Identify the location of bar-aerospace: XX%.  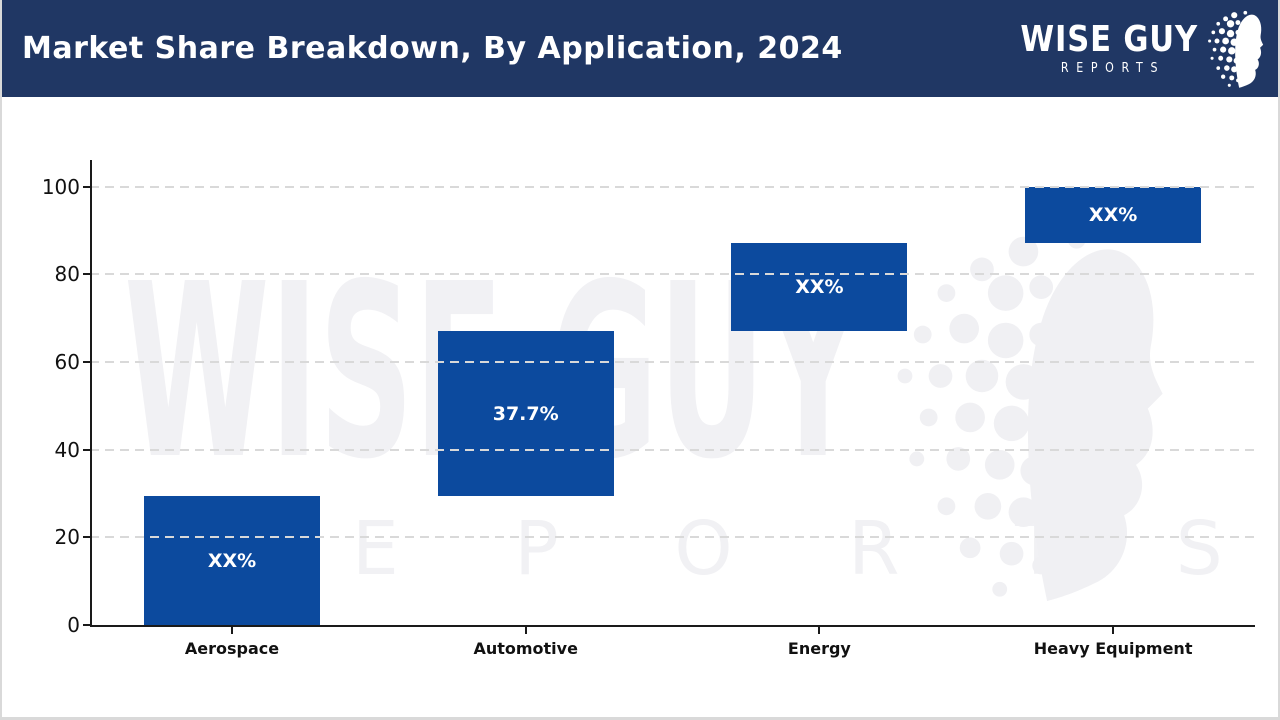
(232, 560).